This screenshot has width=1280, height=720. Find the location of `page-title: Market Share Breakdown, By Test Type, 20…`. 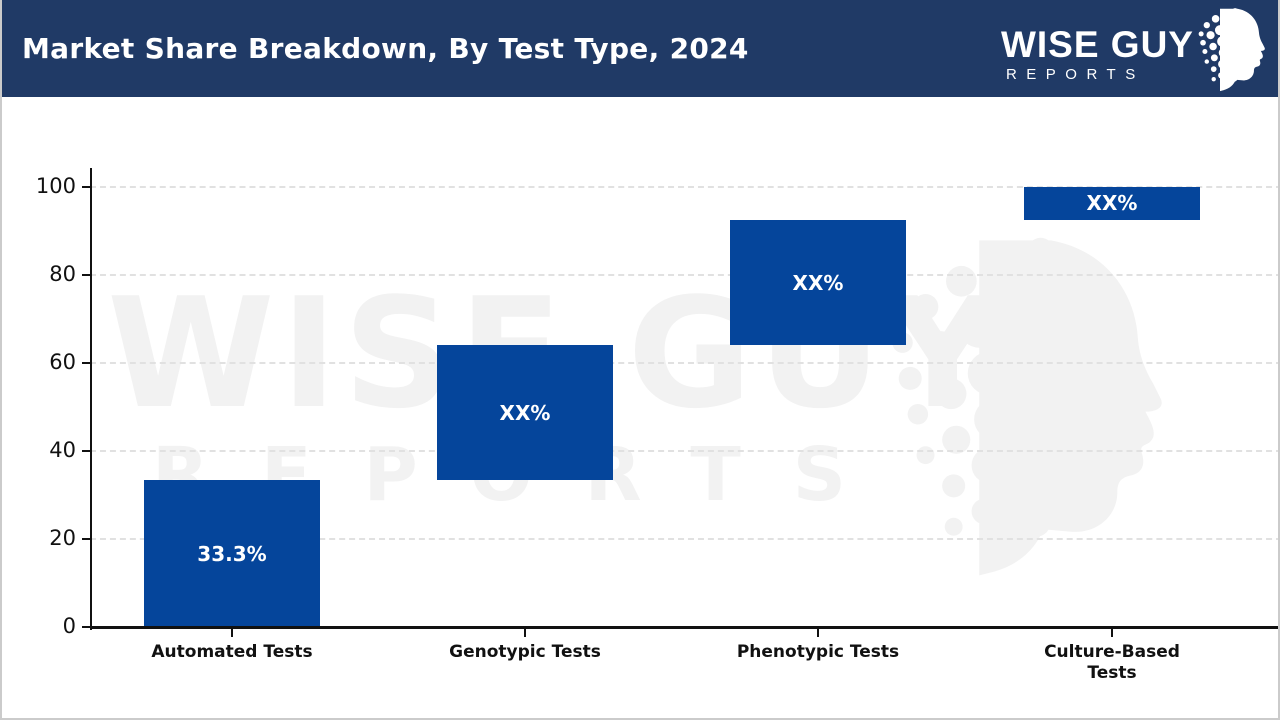

page-title: Market Share Breakdown, By Test Type, 20… is located at coordinates (385, 48).